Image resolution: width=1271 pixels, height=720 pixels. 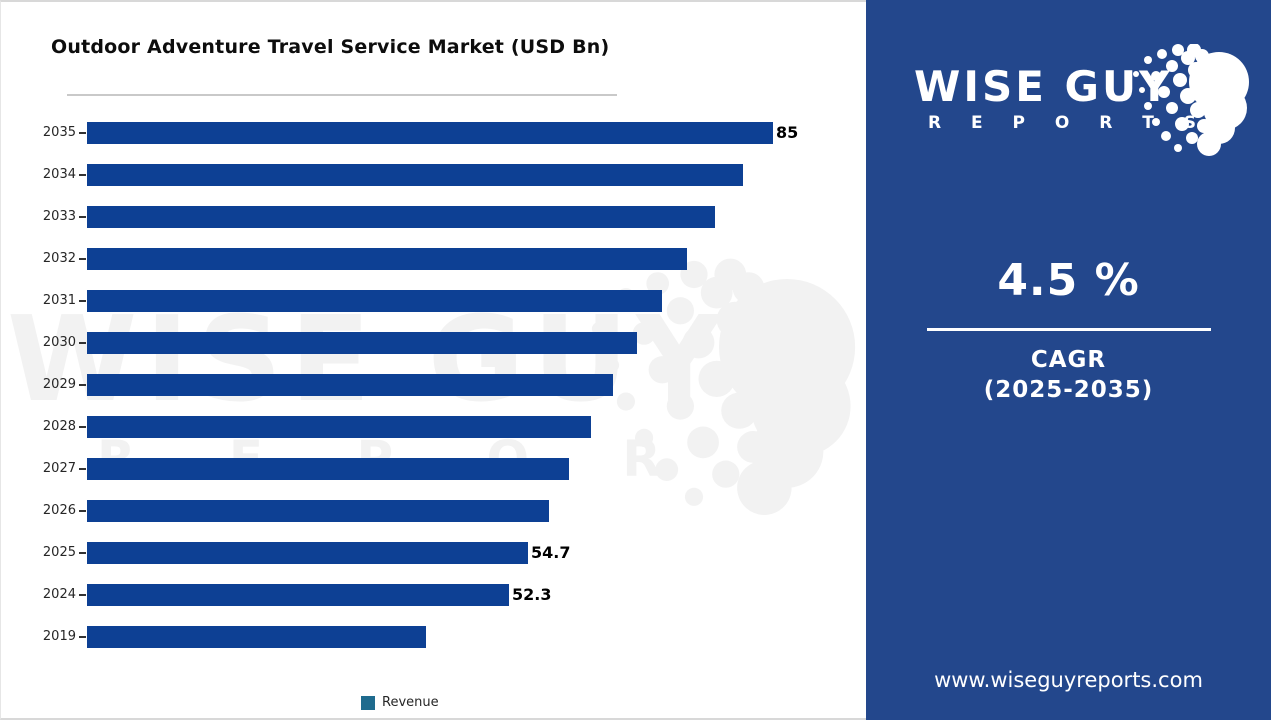 I want to click on logo-wordmark-line1: WISE GUY, so click(x=1043, y=86).